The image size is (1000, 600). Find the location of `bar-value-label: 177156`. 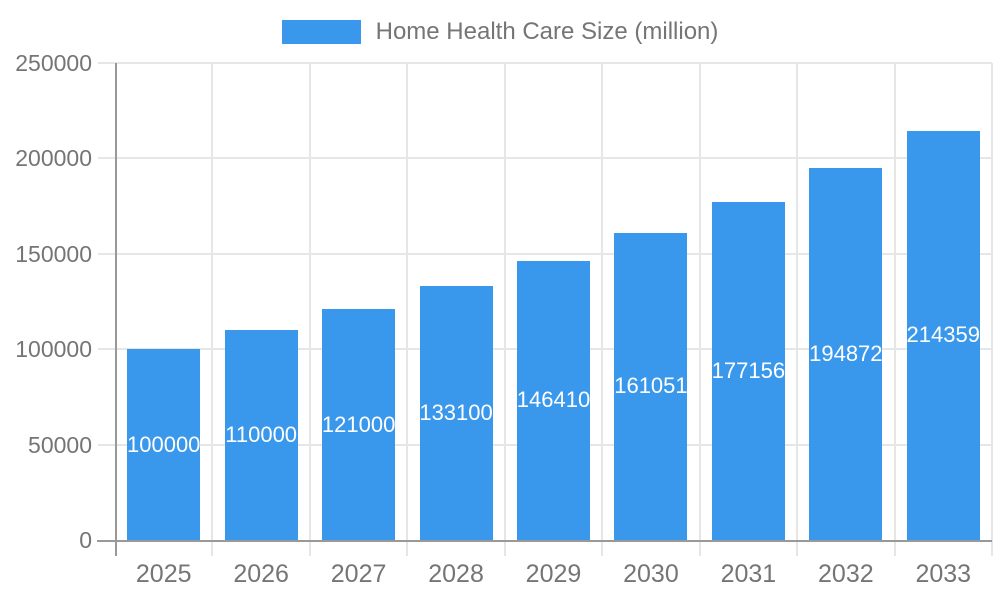

bar-value-label: 177156 is located at coordinates (748, 370).